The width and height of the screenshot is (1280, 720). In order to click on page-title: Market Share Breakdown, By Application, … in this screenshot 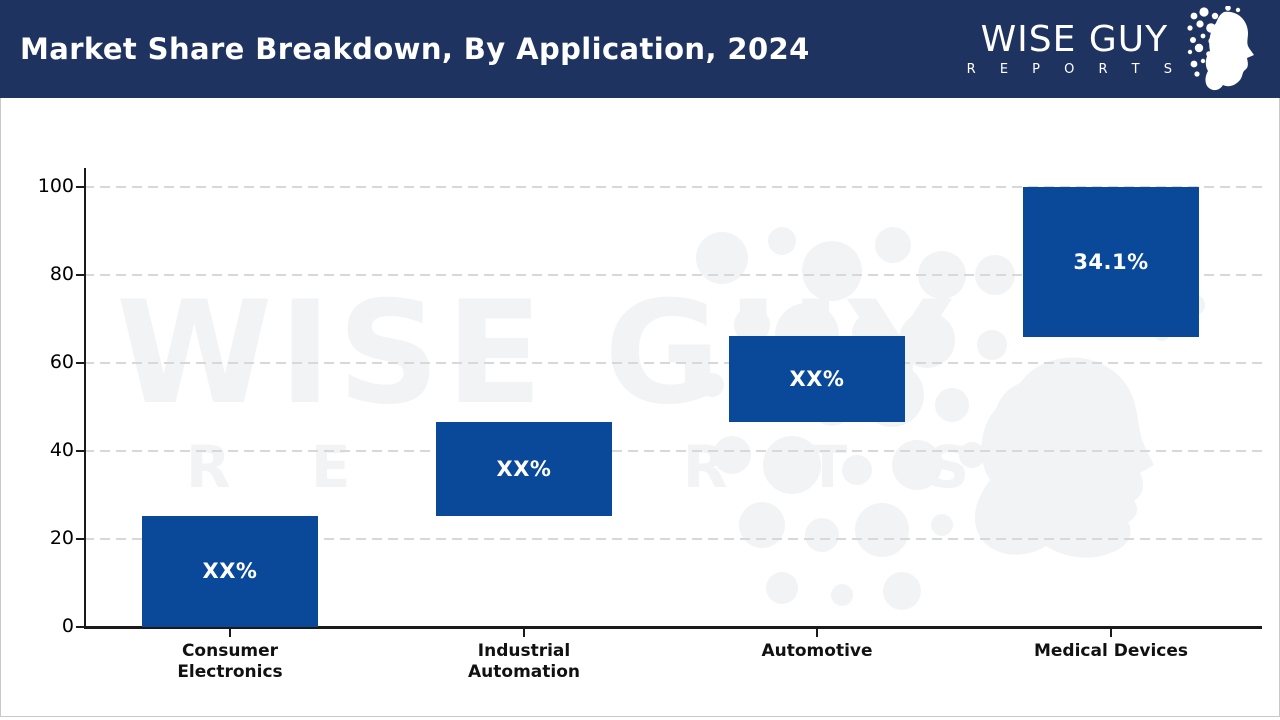, I will do `click(415, 49)`.